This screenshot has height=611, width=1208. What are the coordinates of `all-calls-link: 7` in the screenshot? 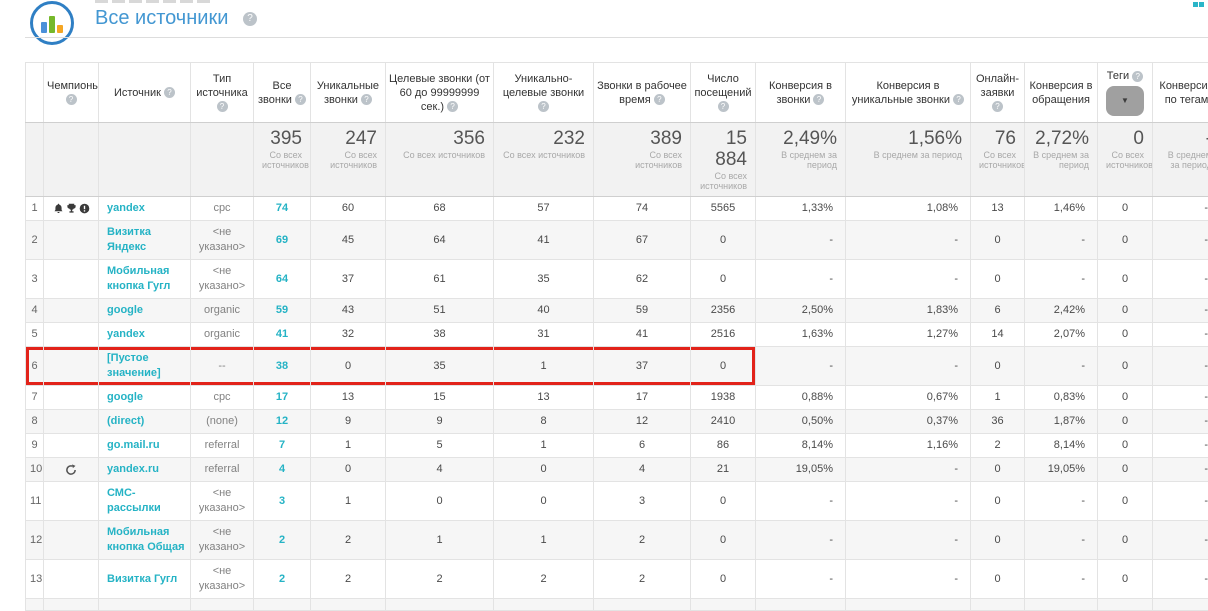 It's located at (282, 445).